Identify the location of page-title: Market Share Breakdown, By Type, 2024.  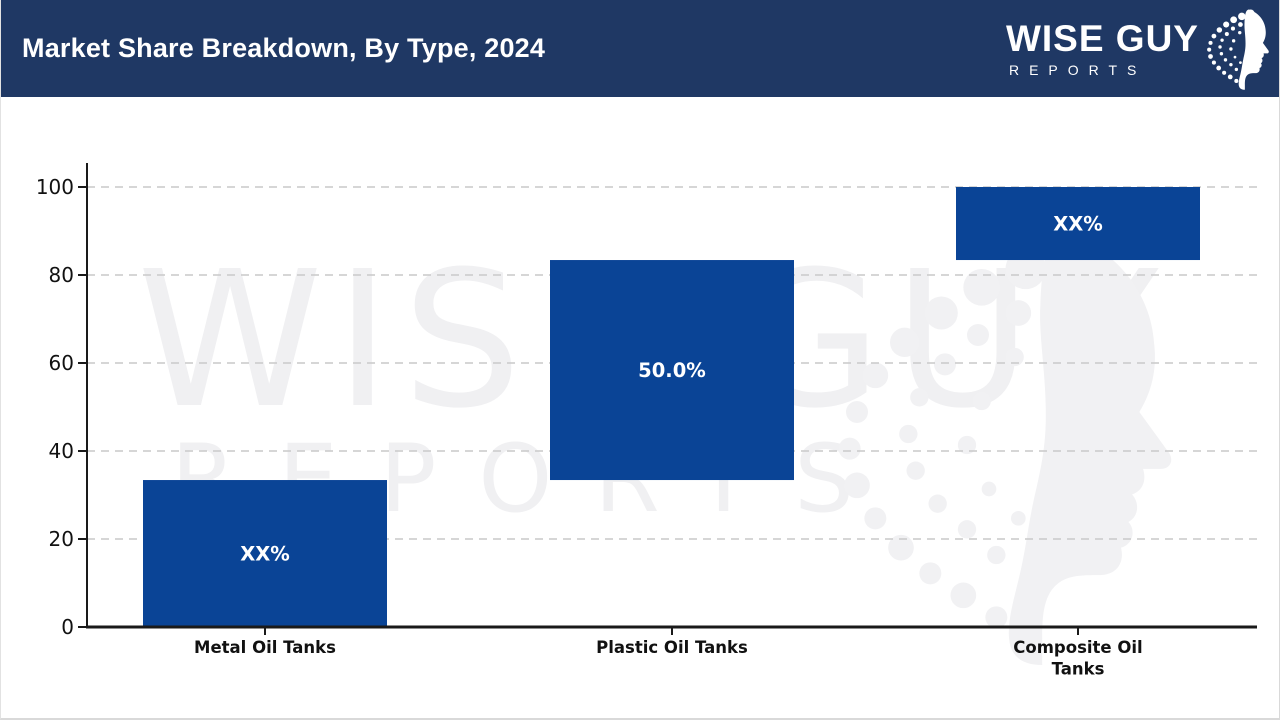
(284, 48).